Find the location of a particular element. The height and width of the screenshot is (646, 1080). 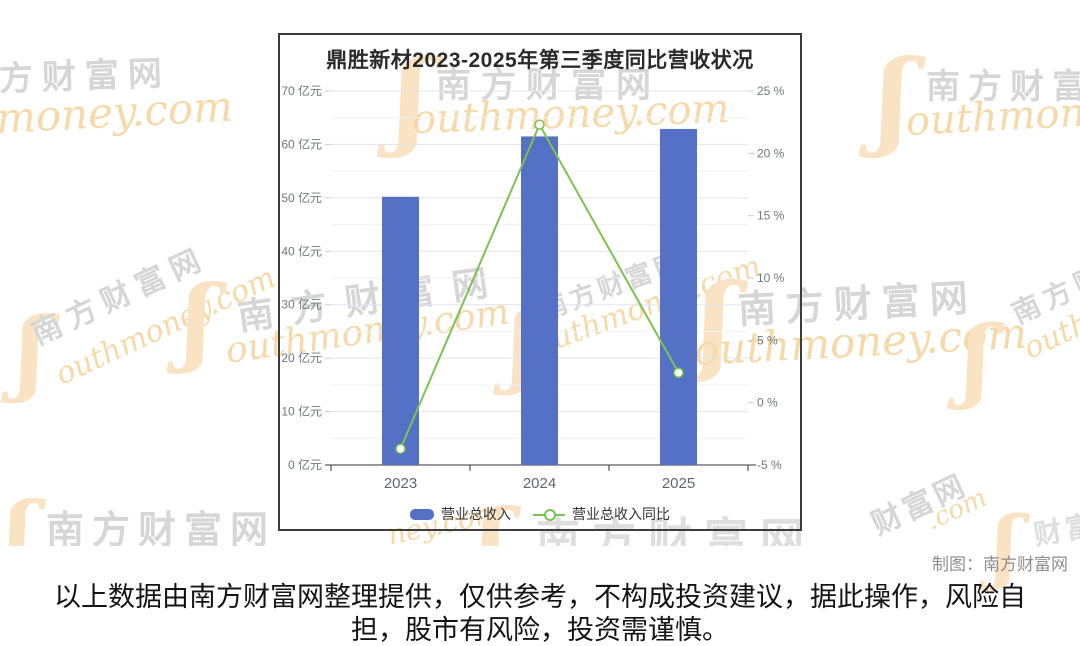

line-series-swatch-icon is located at coordinates (549, 514).